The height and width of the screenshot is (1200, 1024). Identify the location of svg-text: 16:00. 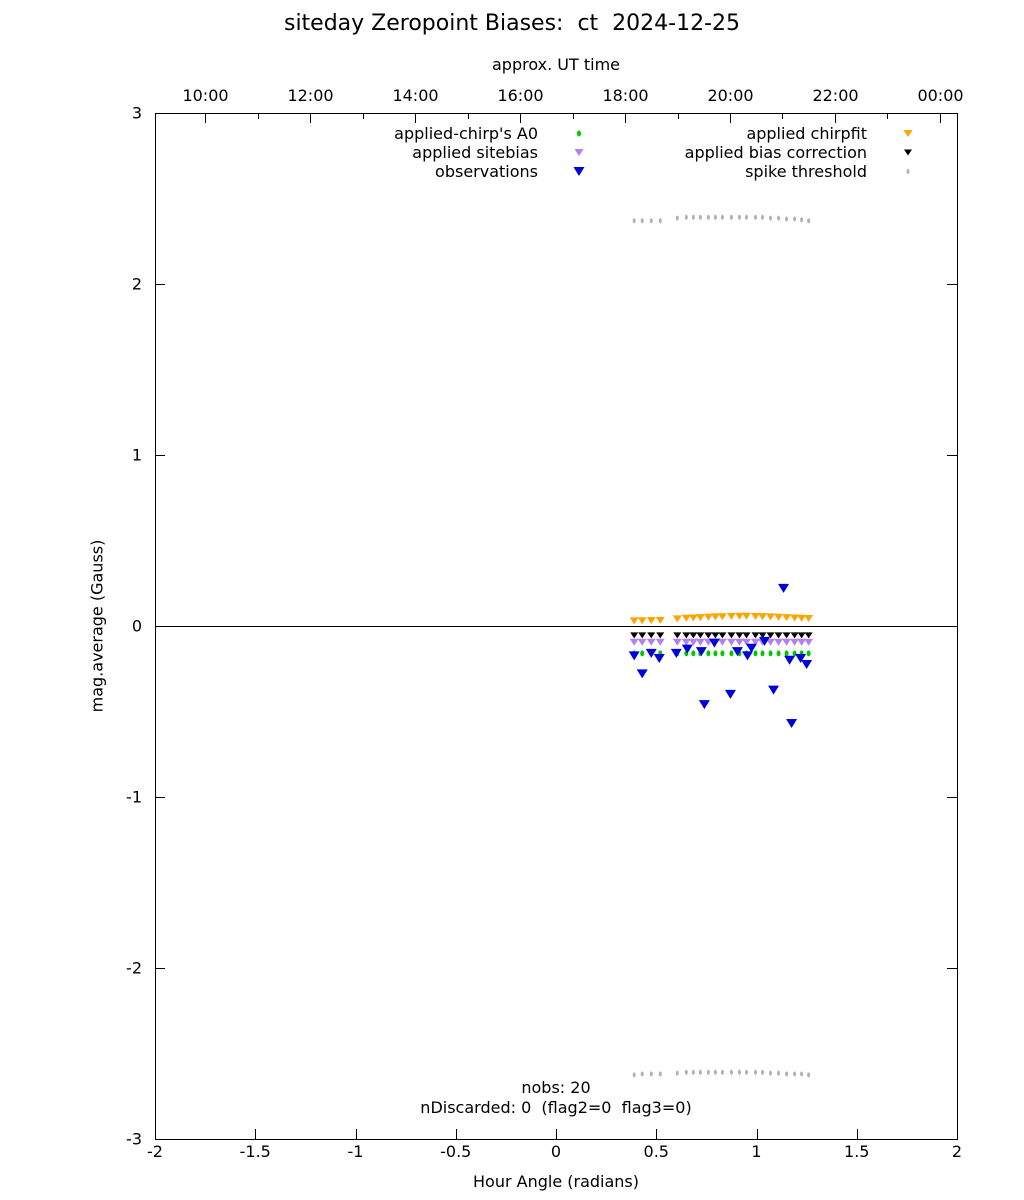
(520, 95).